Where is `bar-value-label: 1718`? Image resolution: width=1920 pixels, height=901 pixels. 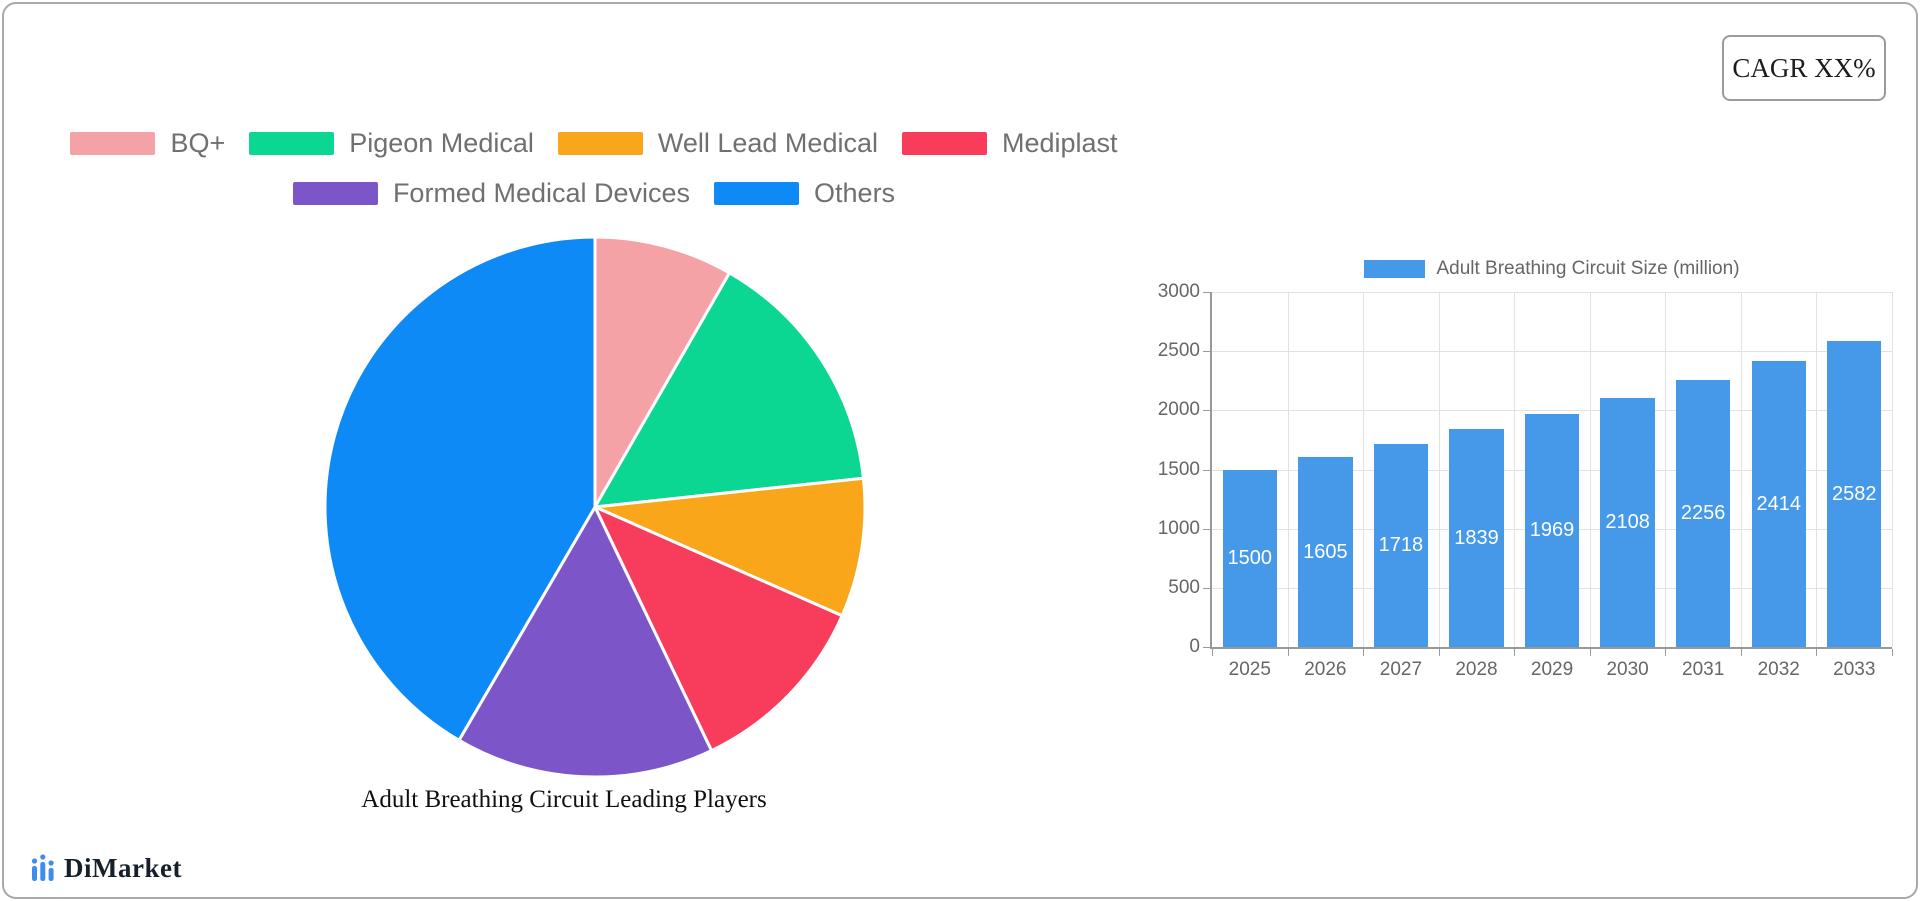
bar-value-label: 1718 is located at coordinates (1401, 544).